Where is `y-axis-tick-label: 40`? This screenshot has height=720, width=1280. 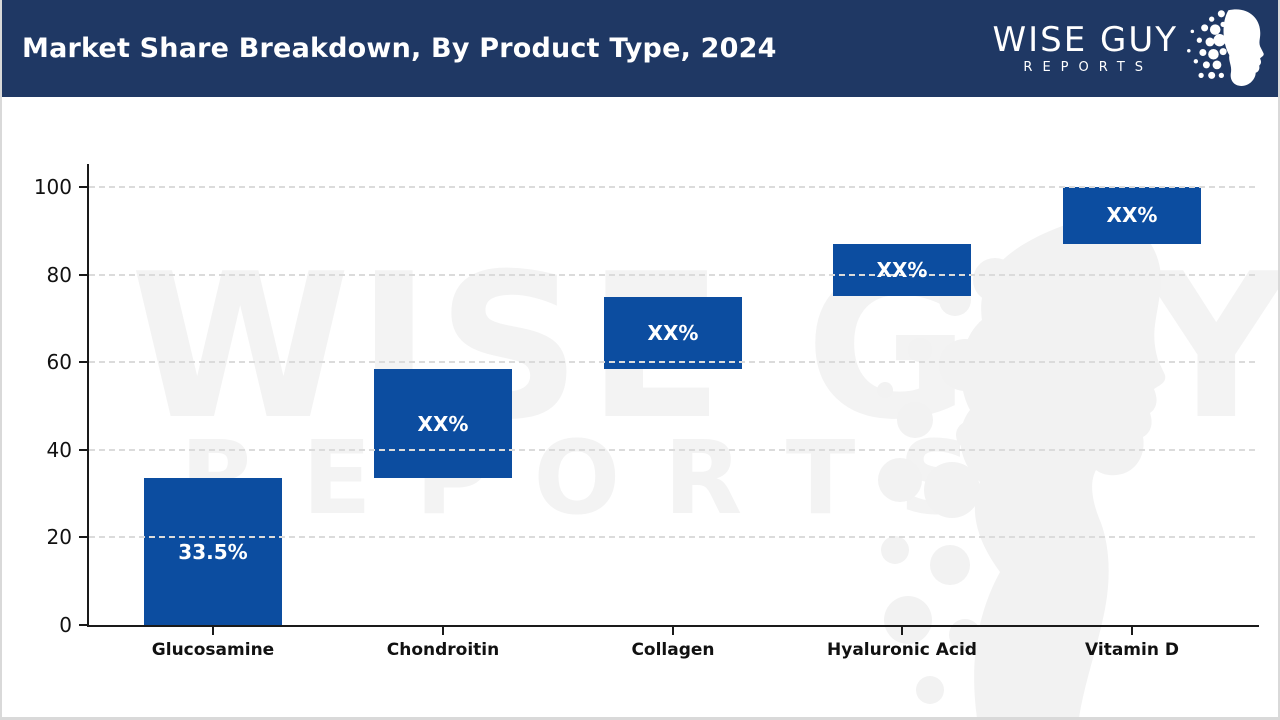
y-axis-tick-label: 40 is located at coordinates (59, 449).